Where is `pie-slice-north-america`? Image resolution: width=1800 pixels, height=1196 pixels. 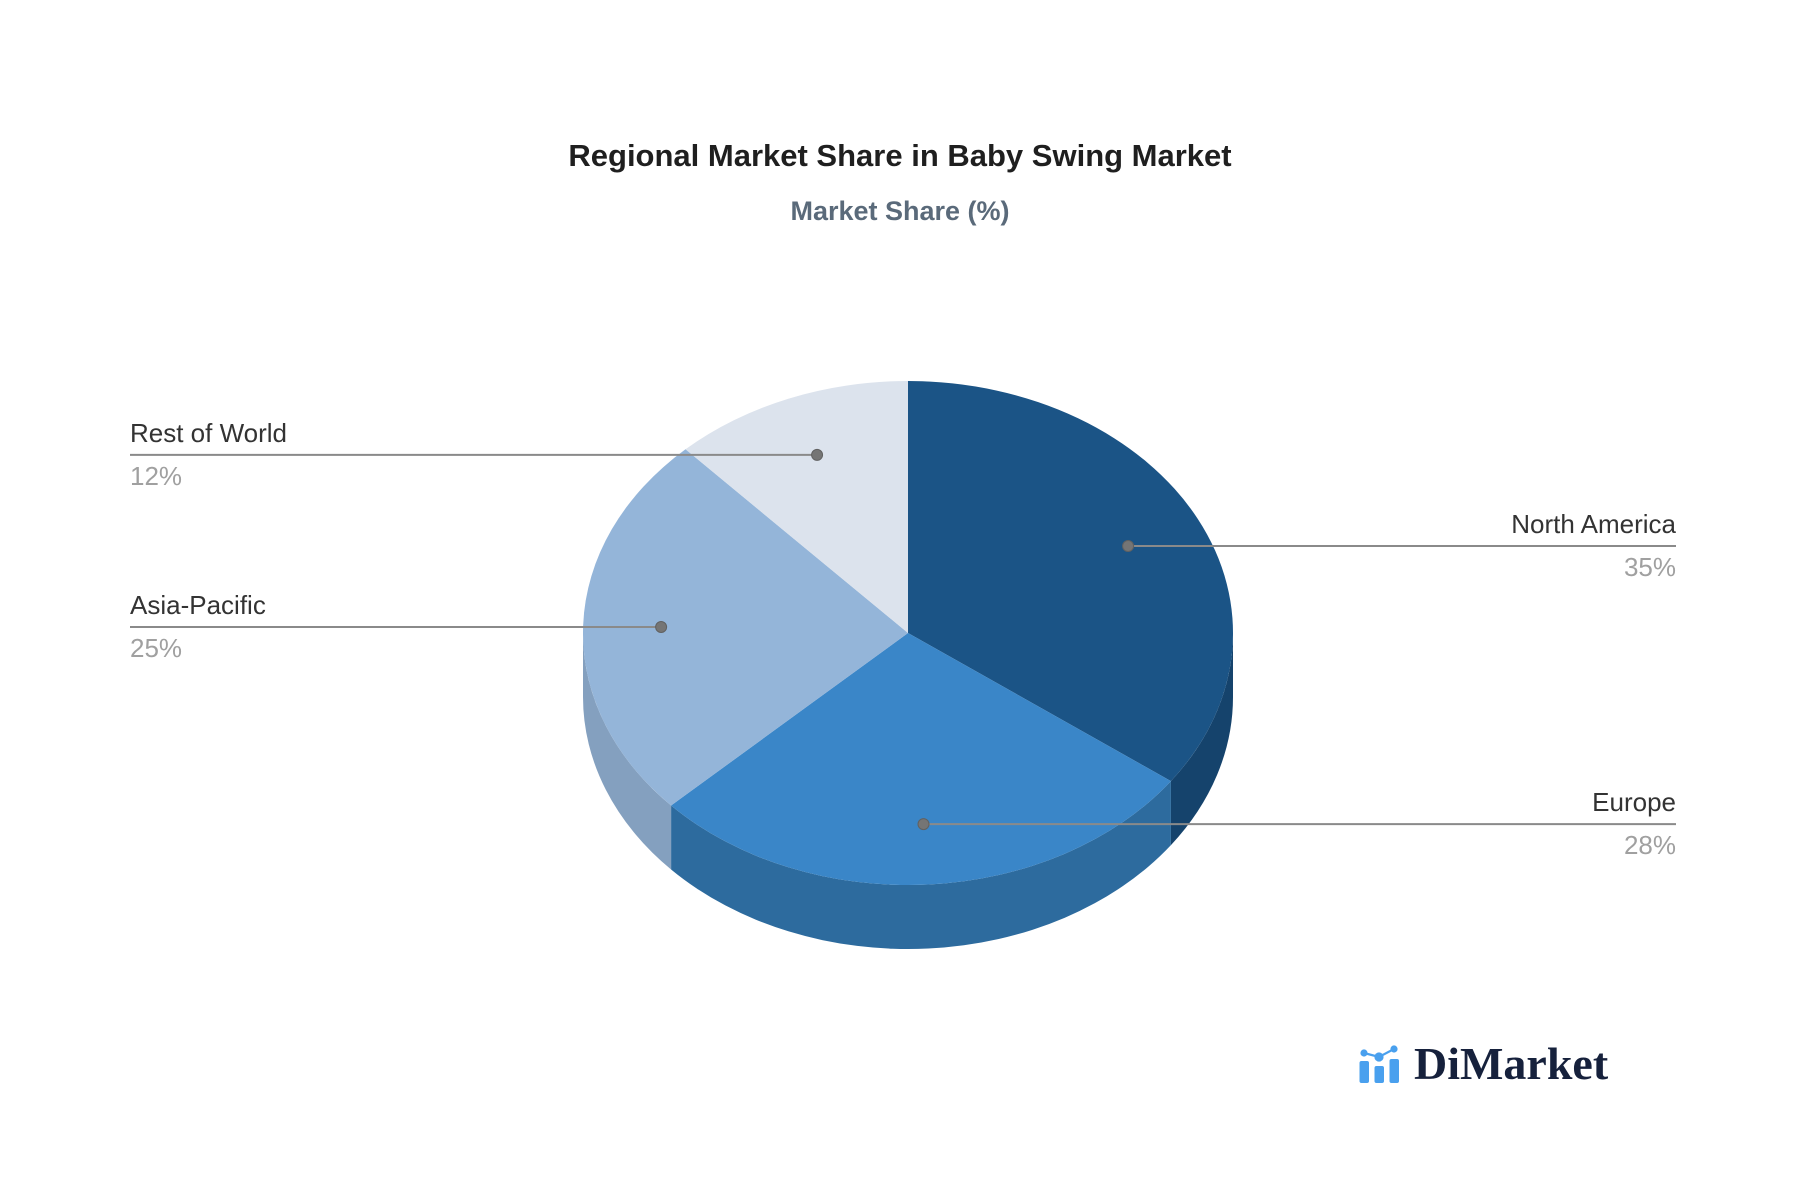 pie-slice-north-america is located at coordinates (1071, 581).